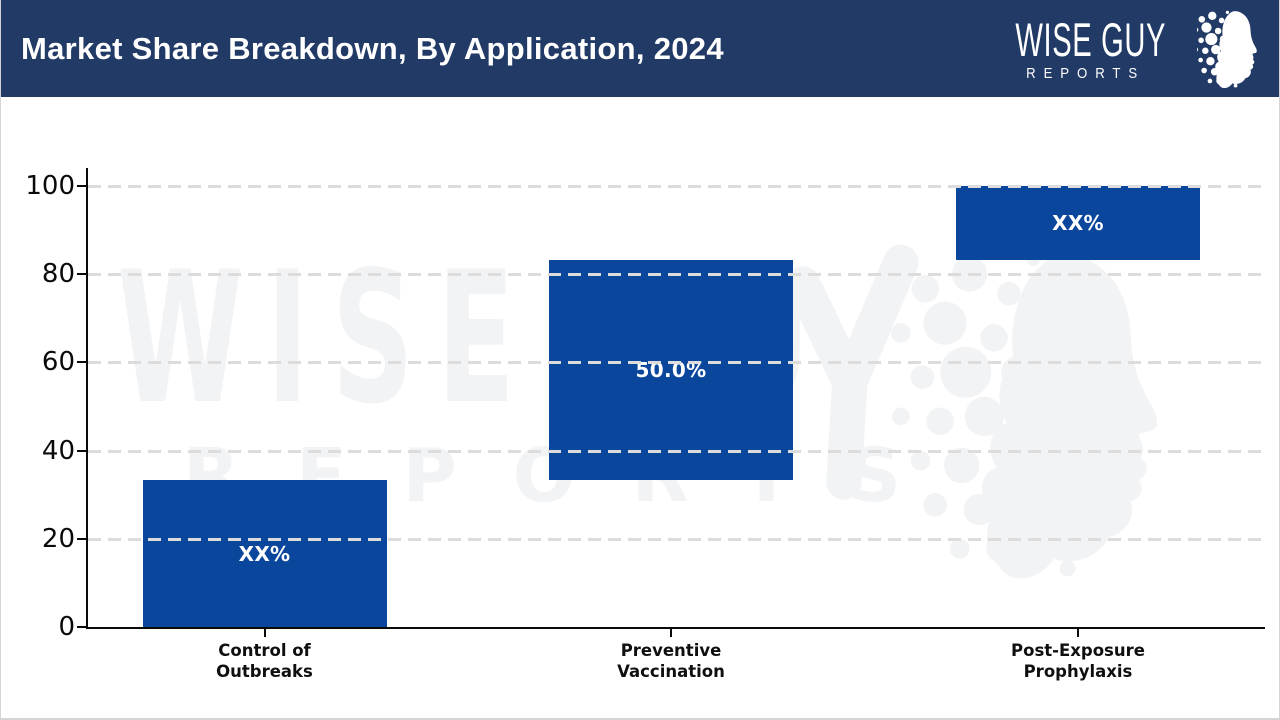 This screenshot has width=1280, height=720. Describe the element at coordinates (676, 451) in the screenshot. I see `gridline-y40` at that location.